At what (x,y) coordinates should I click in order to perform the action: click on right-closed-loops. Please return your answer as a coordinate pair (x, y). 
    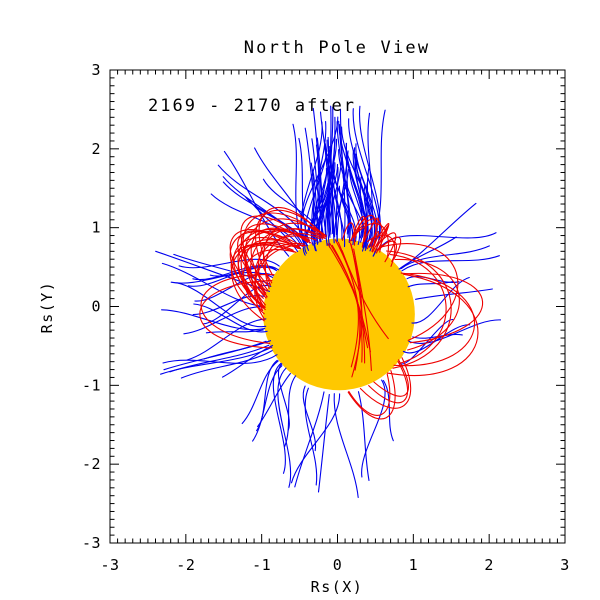
    Looking at the image, I should click on (431, 309).